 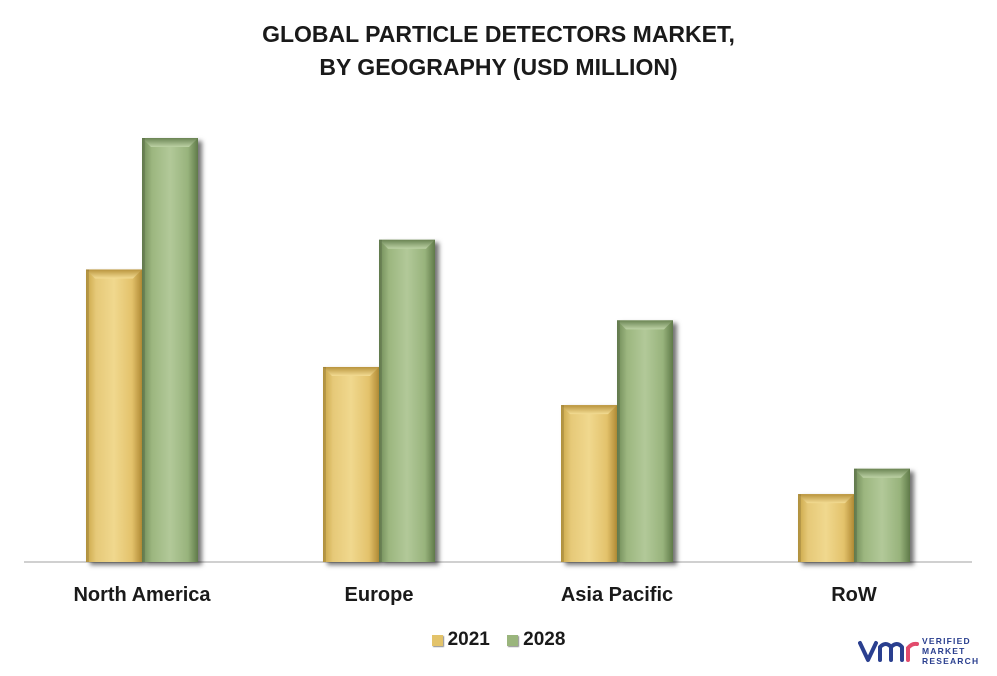 I want to click on category-label: Asia Pacific, so click(x=617, y=595).